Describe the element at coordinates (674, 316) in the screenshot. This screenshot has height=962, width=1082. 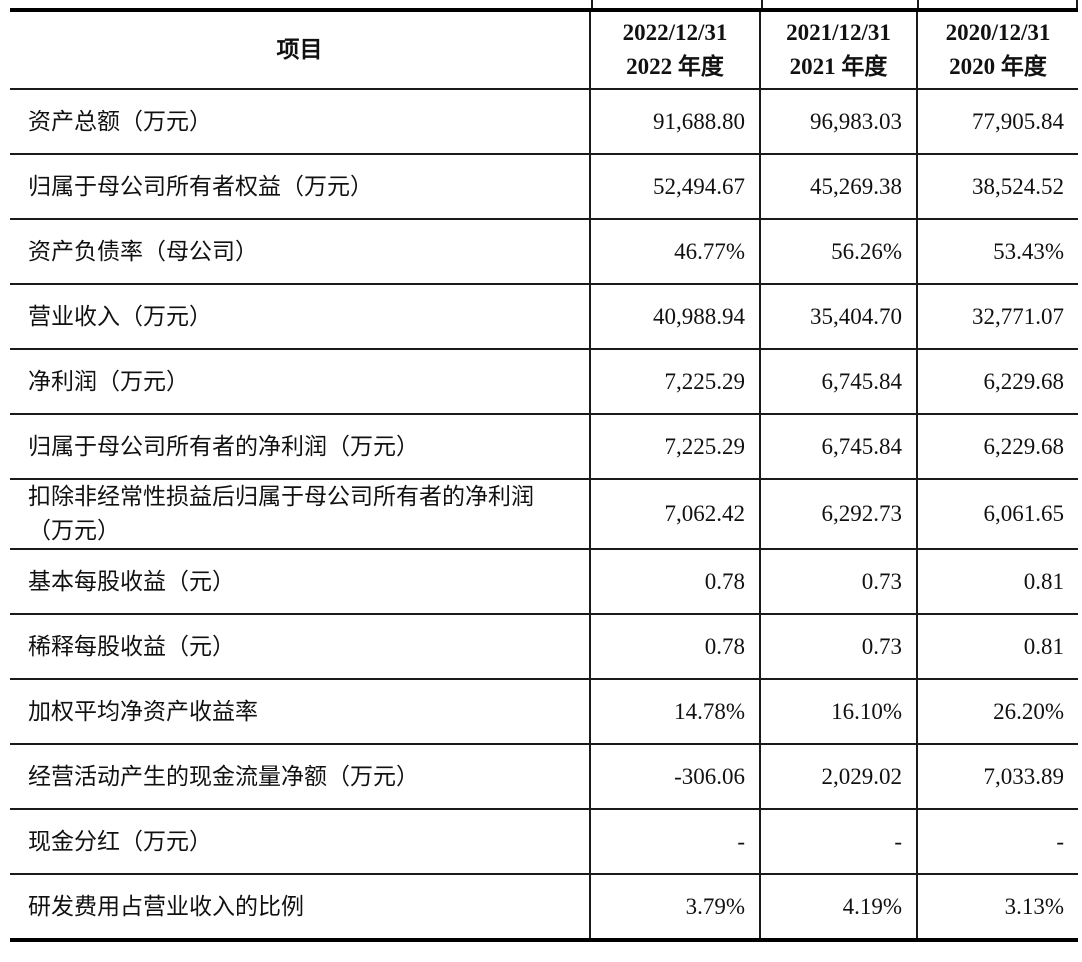
I see `row-value: 40,988.94` at that location.